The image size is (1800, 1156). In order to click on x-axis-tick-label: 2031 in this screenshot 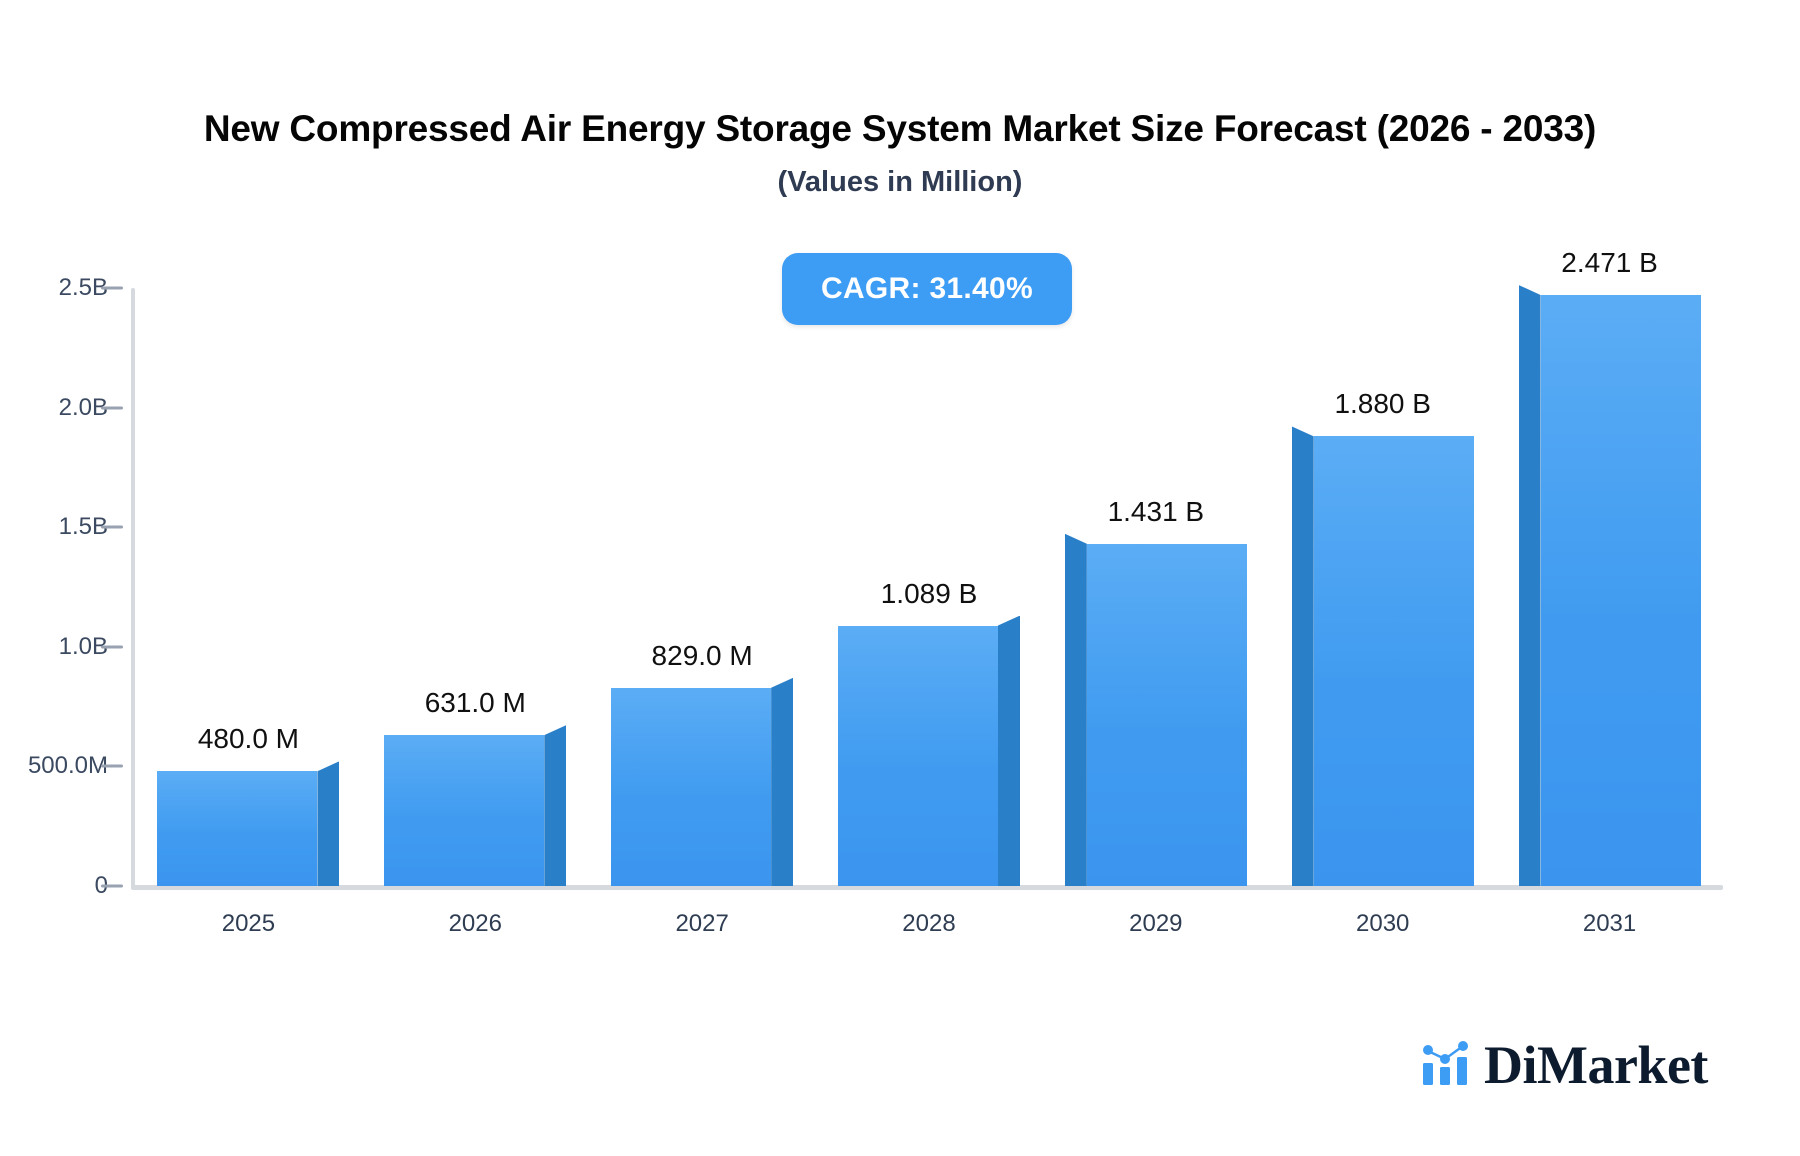, I will do `click(1609, 923)`.